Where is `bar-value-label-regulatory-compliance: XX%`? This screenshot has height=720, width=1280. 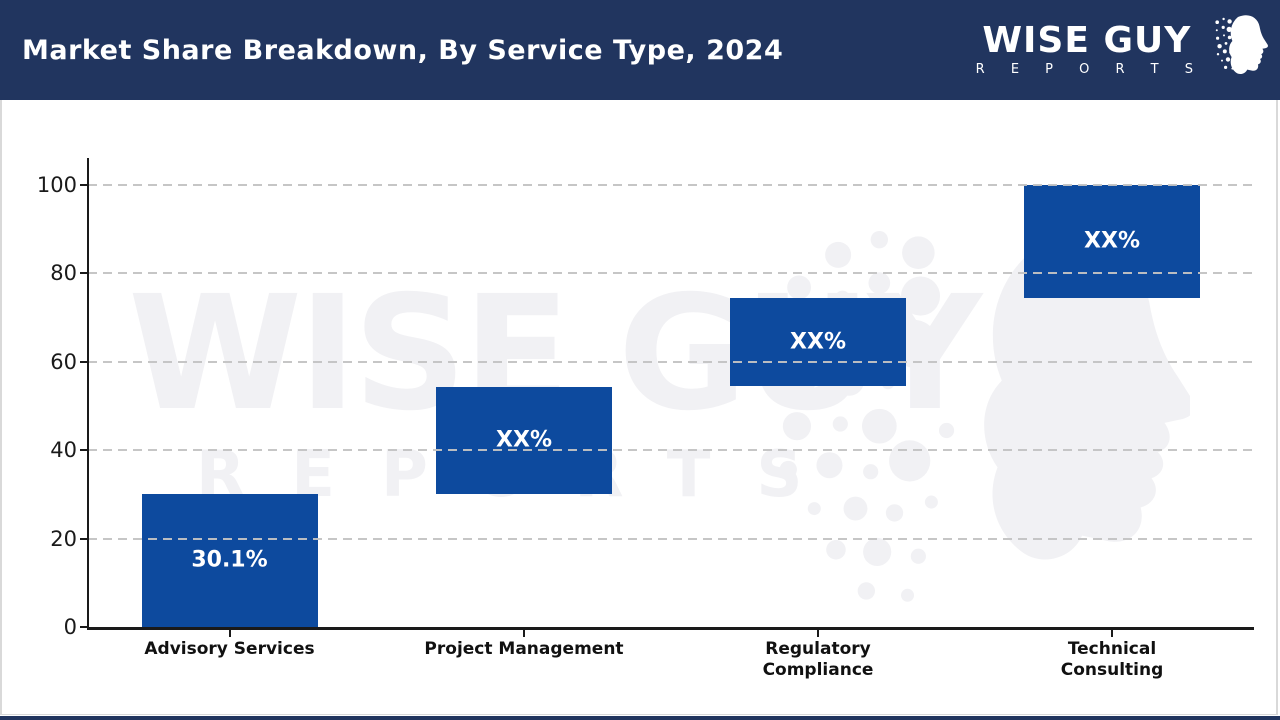 bar-value-label-regulatory-compliance: XX% is located at coordinates (818, 342).